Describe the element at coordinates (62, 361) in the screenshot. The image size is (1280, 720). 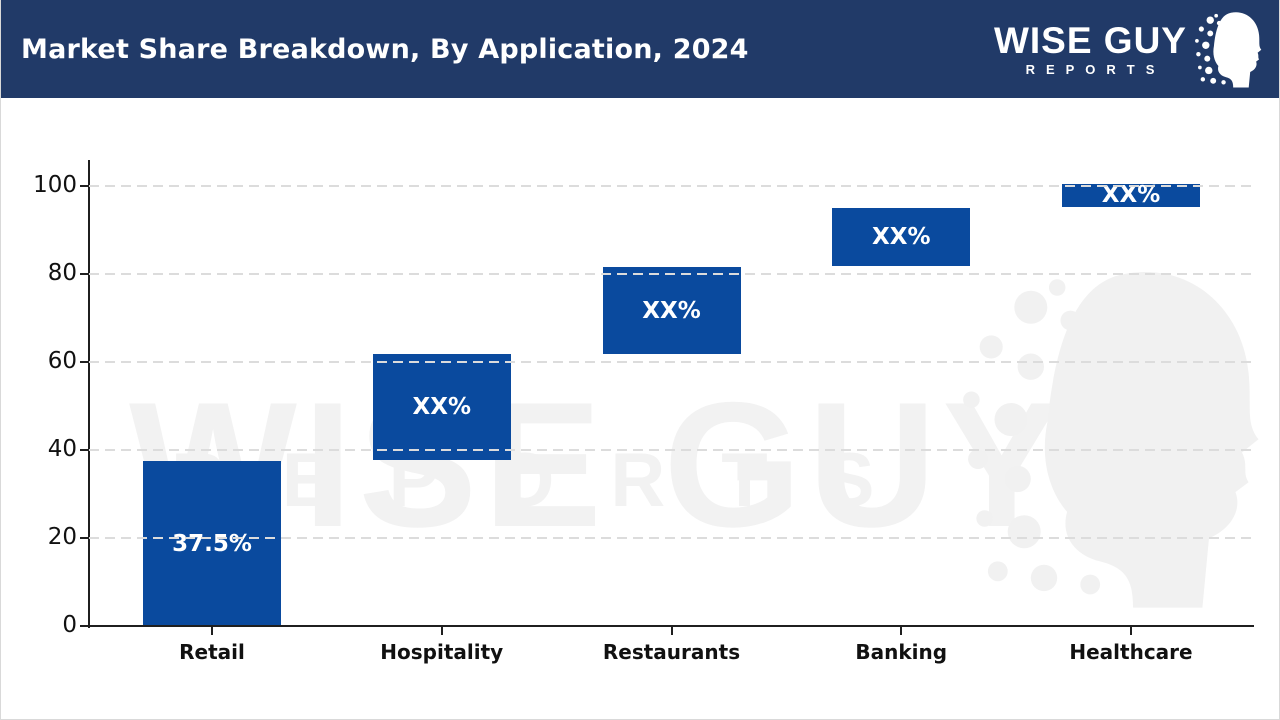
I see `y-axis-tick-label: 60` at that location.